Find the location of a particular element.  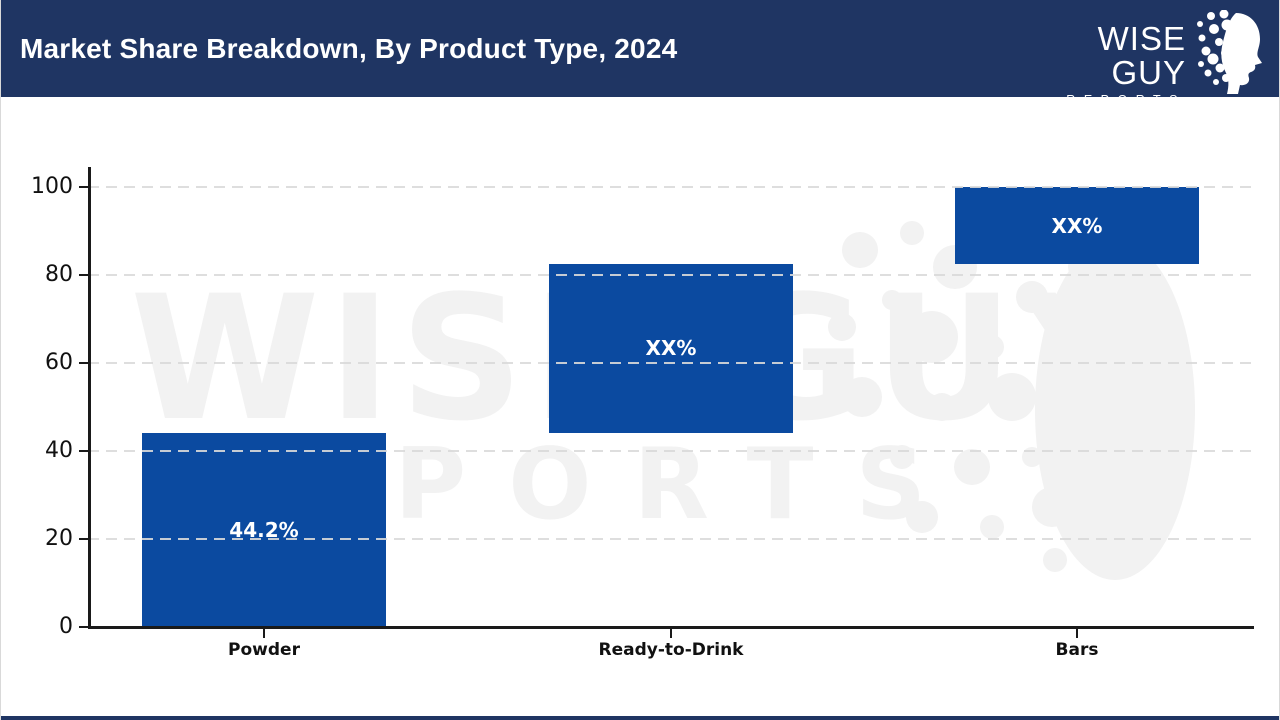

footer-bar is located at coordinates (640, 718).